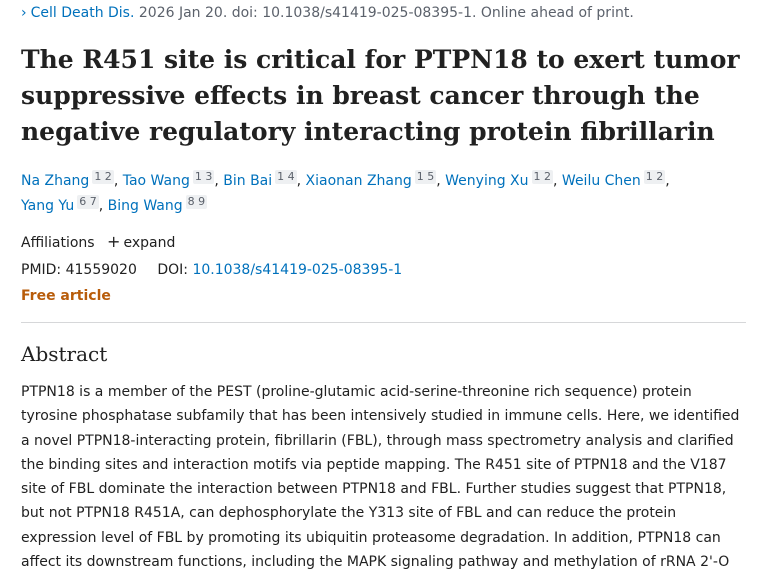 Image resolution: width=760 pixels, height=574 pixels. I want to click on affiliations-expand-button: + expand, so click(141, 241).